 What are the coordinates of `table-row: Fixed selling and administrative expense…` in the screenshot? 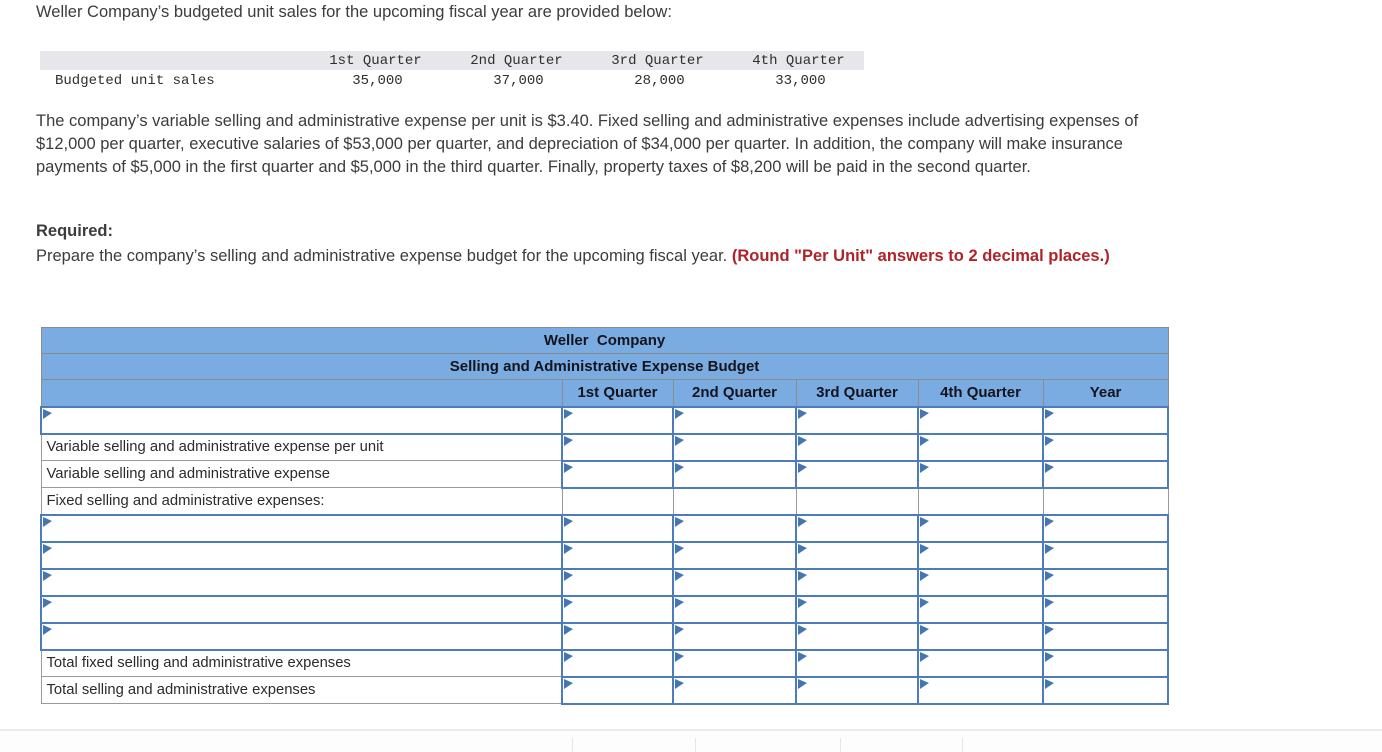 It's located at (604, 501).